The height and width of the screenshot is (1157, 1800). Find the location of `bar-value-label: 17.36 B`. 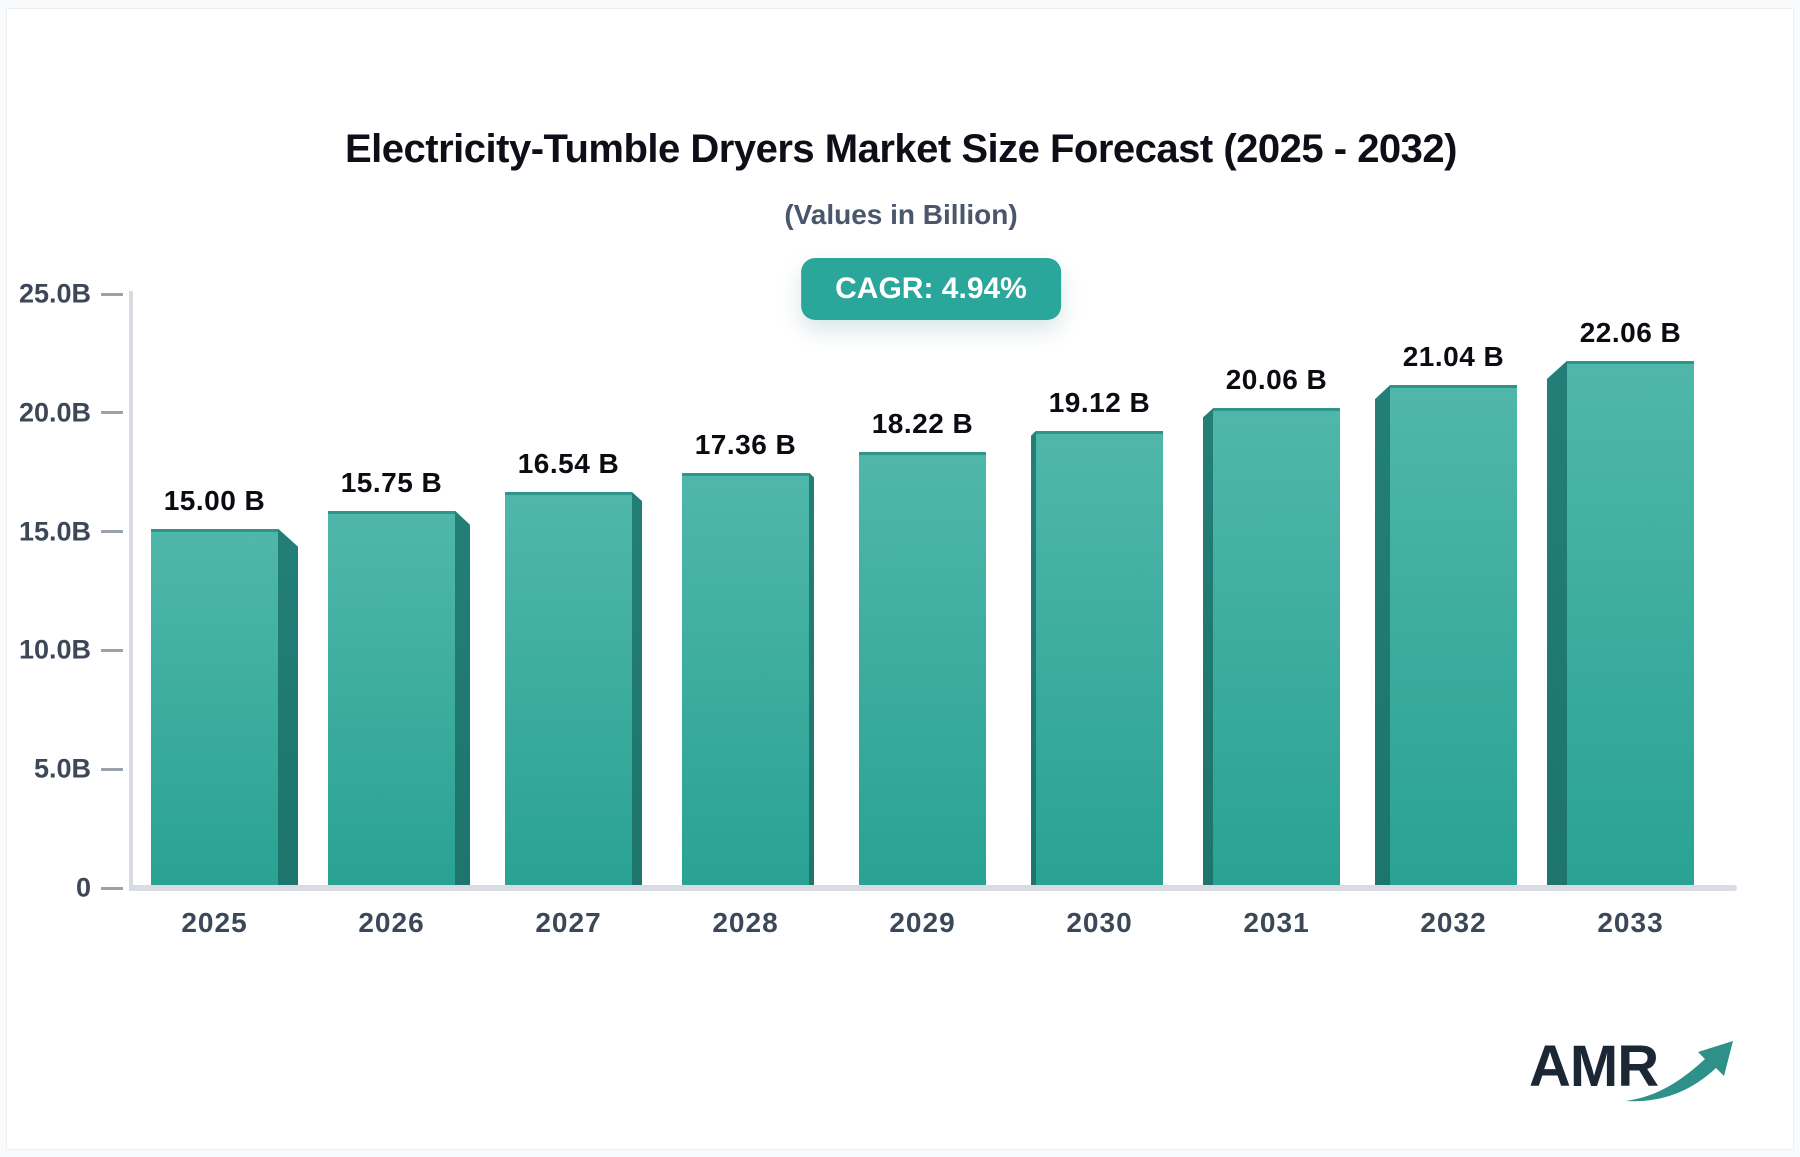

bar-value-label: 17.36 B is located at coordinates (745, 444).